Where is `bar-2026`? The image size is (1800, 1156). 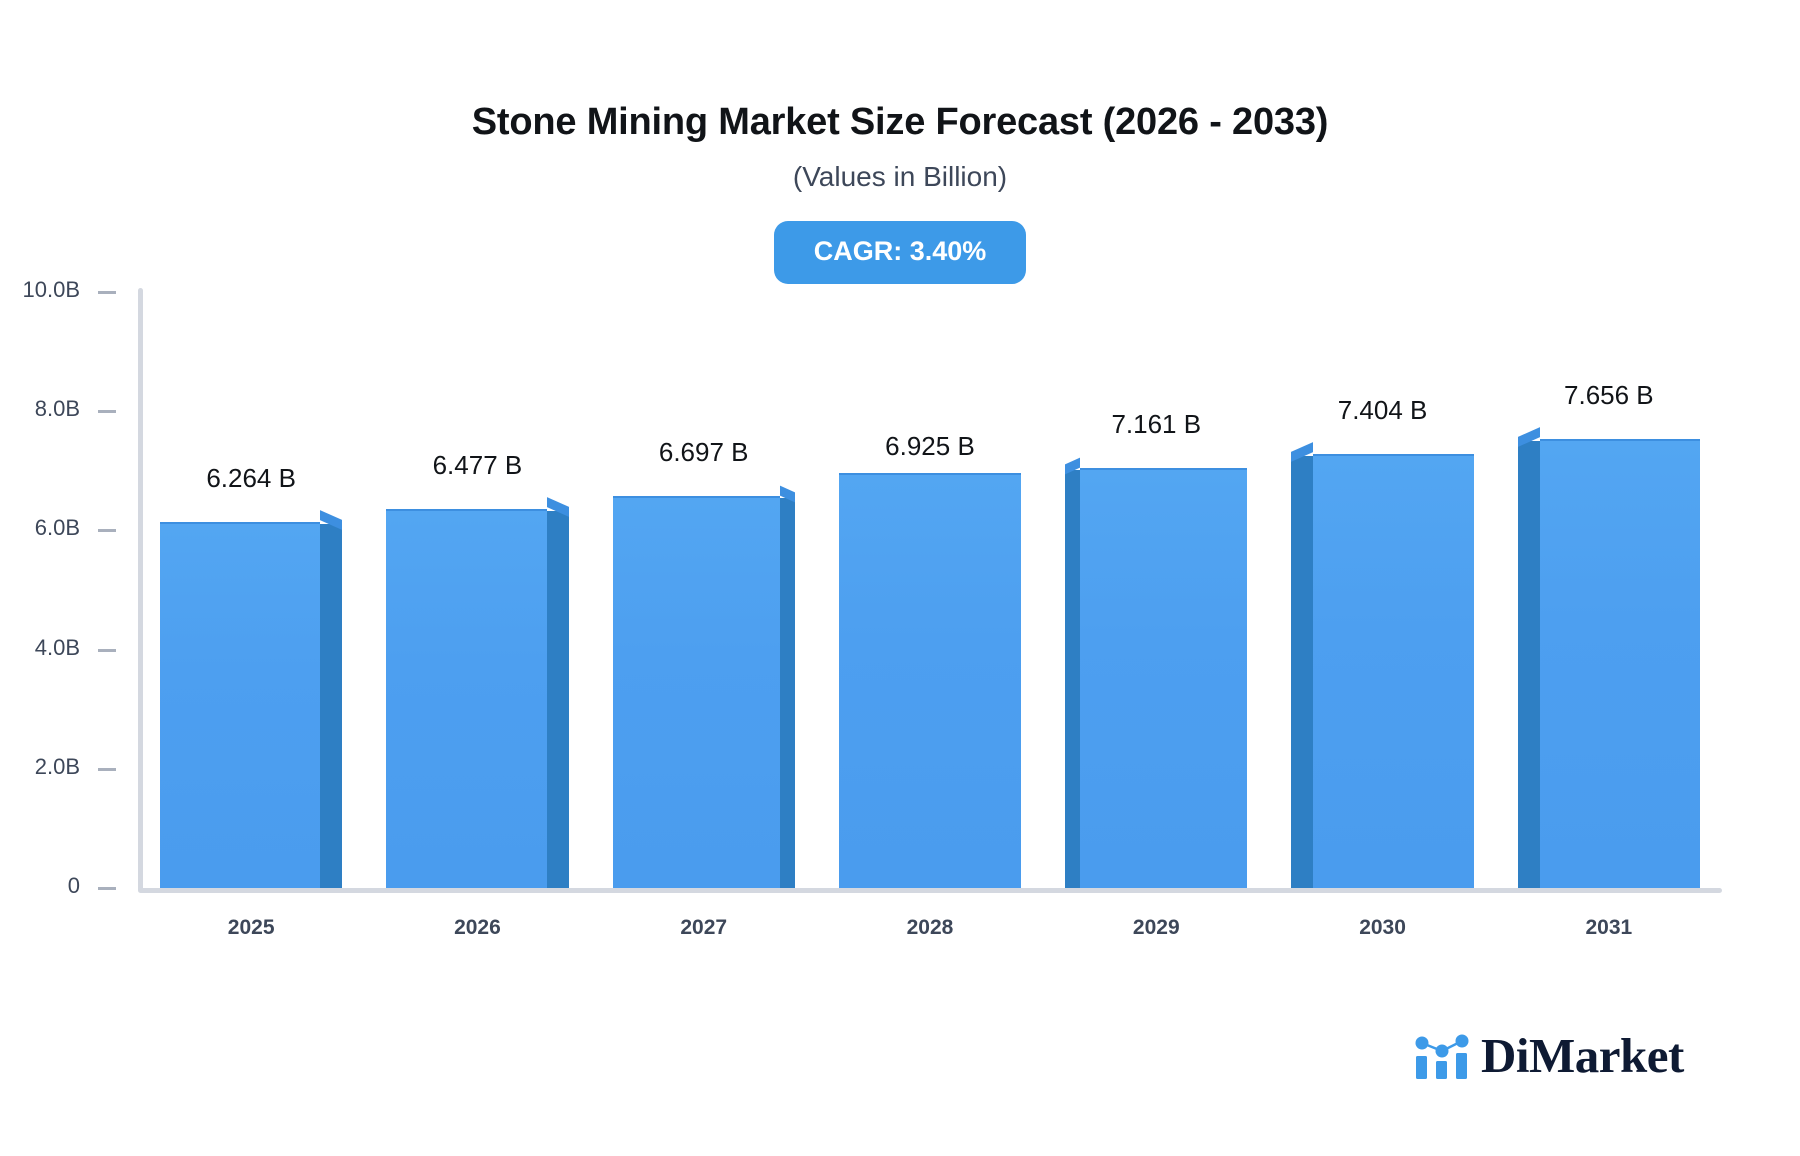 bar-2026 is located at coordinates (477, 692).